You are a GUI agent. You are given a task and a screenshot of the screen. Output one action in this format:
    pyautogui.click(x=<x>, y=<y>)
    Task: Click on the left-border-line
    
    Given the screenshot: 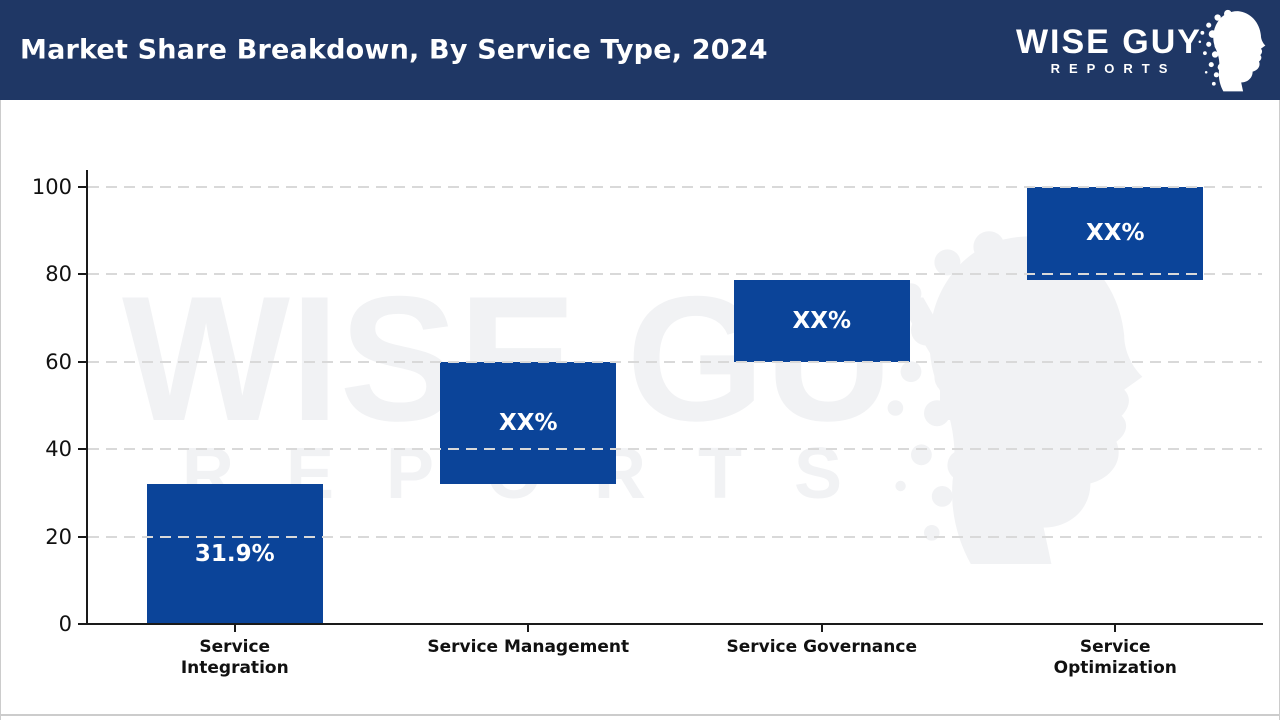 What is the action you would take?
    pyautogui.click(x=0, y=410)
    